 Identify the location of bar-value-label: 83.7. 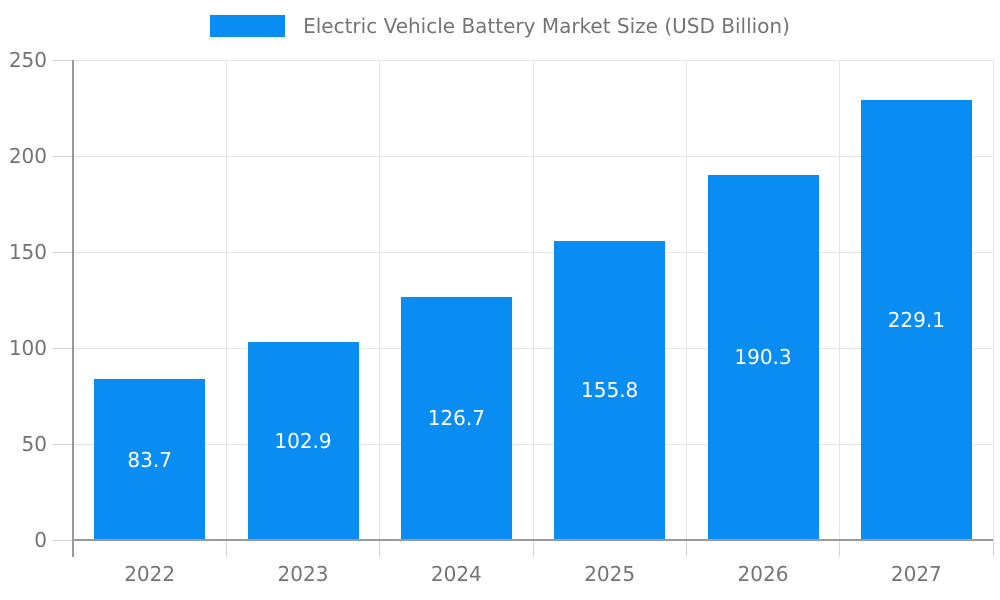
(149, 459).